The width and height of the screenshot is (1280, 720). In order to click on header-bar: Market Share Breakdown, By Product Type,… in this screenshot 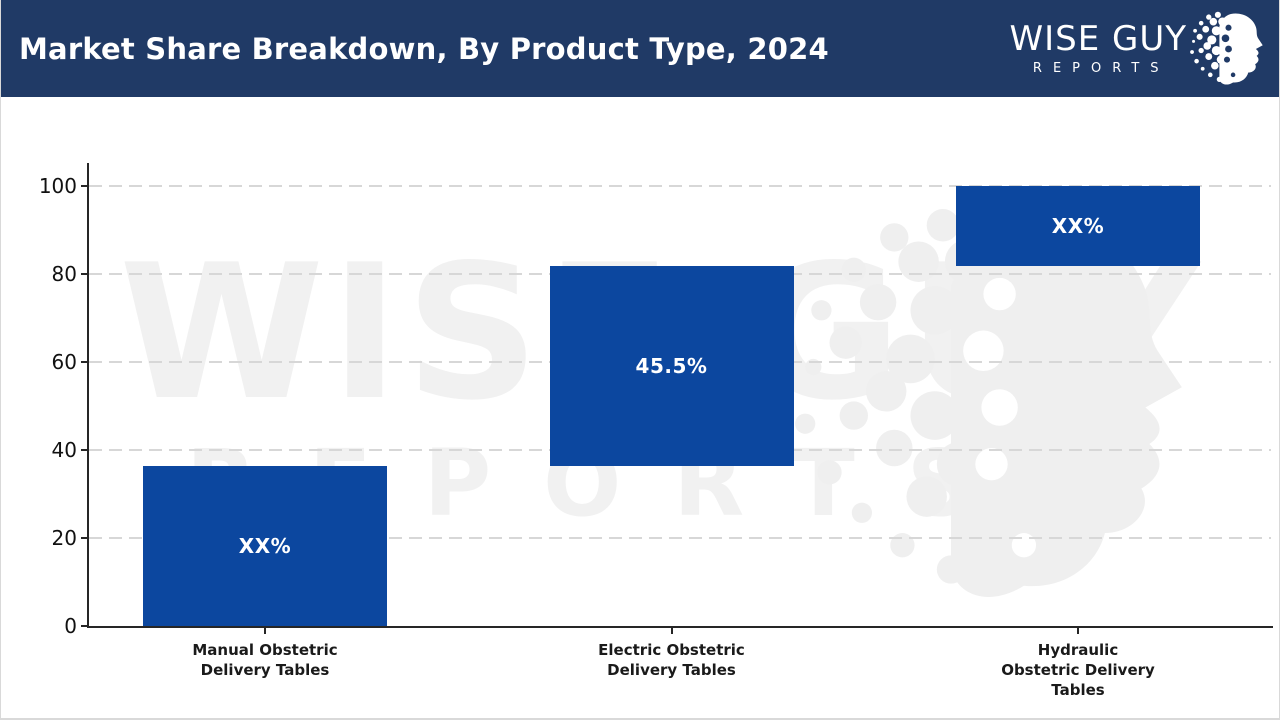, I will do `click(640, 48)`.